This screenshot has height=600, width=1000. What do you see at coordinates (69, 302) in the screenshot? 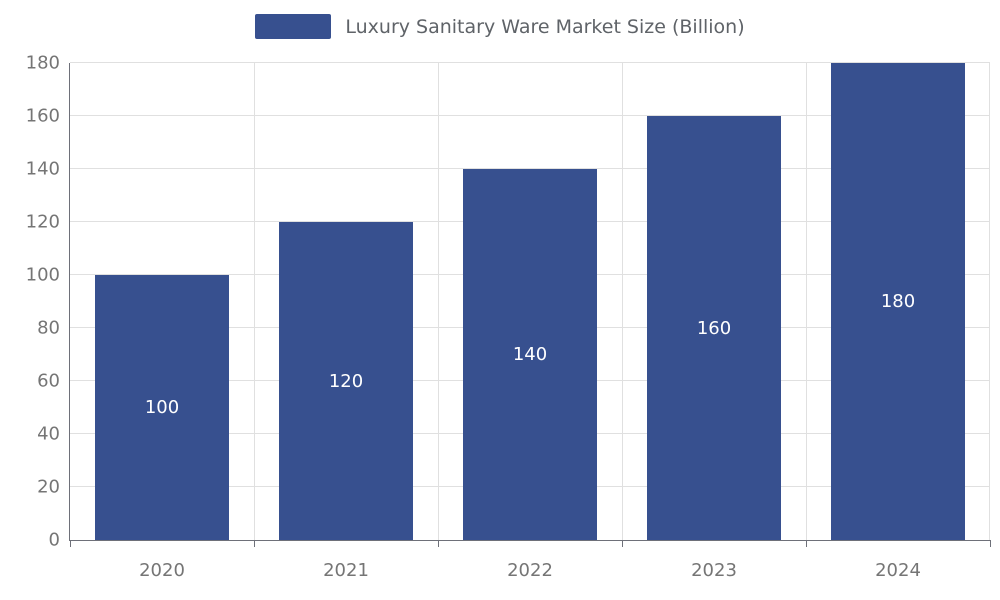
I see `y-axis-line` at bounding box center [69, 302].